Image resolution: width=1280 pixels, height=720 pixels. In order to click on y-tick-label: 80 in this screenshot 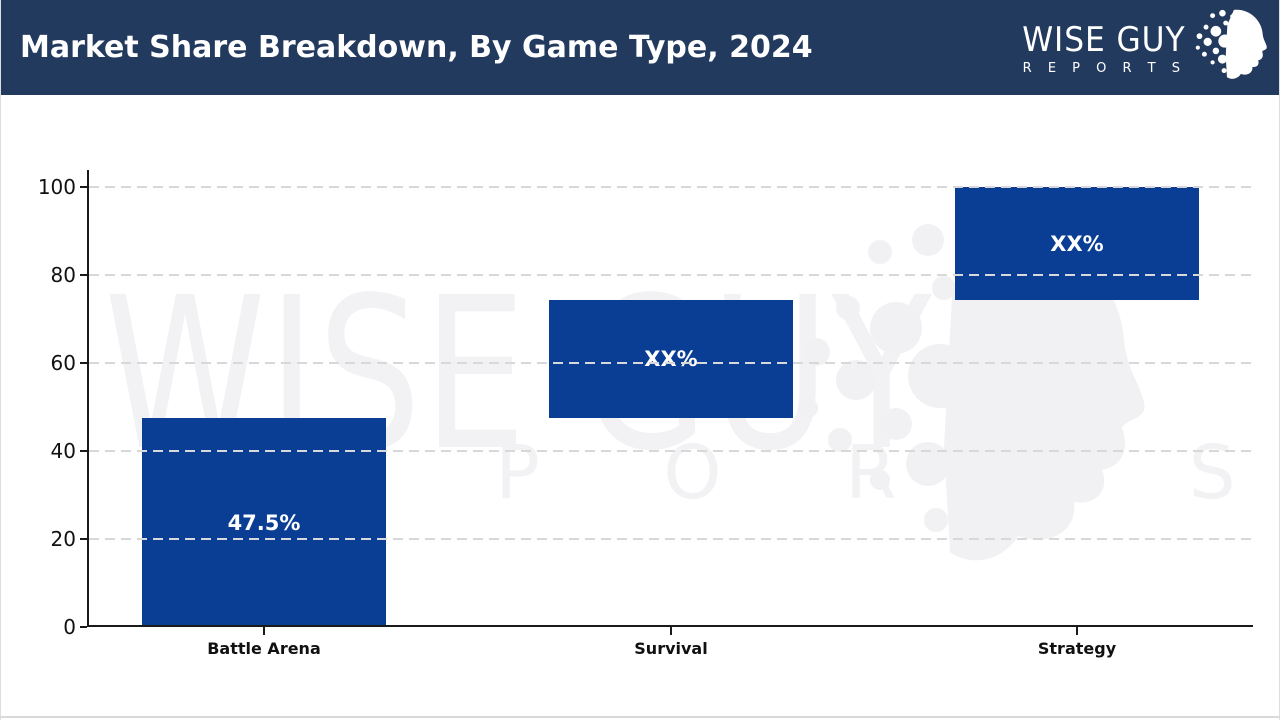, I will do `click(63, 275)`.